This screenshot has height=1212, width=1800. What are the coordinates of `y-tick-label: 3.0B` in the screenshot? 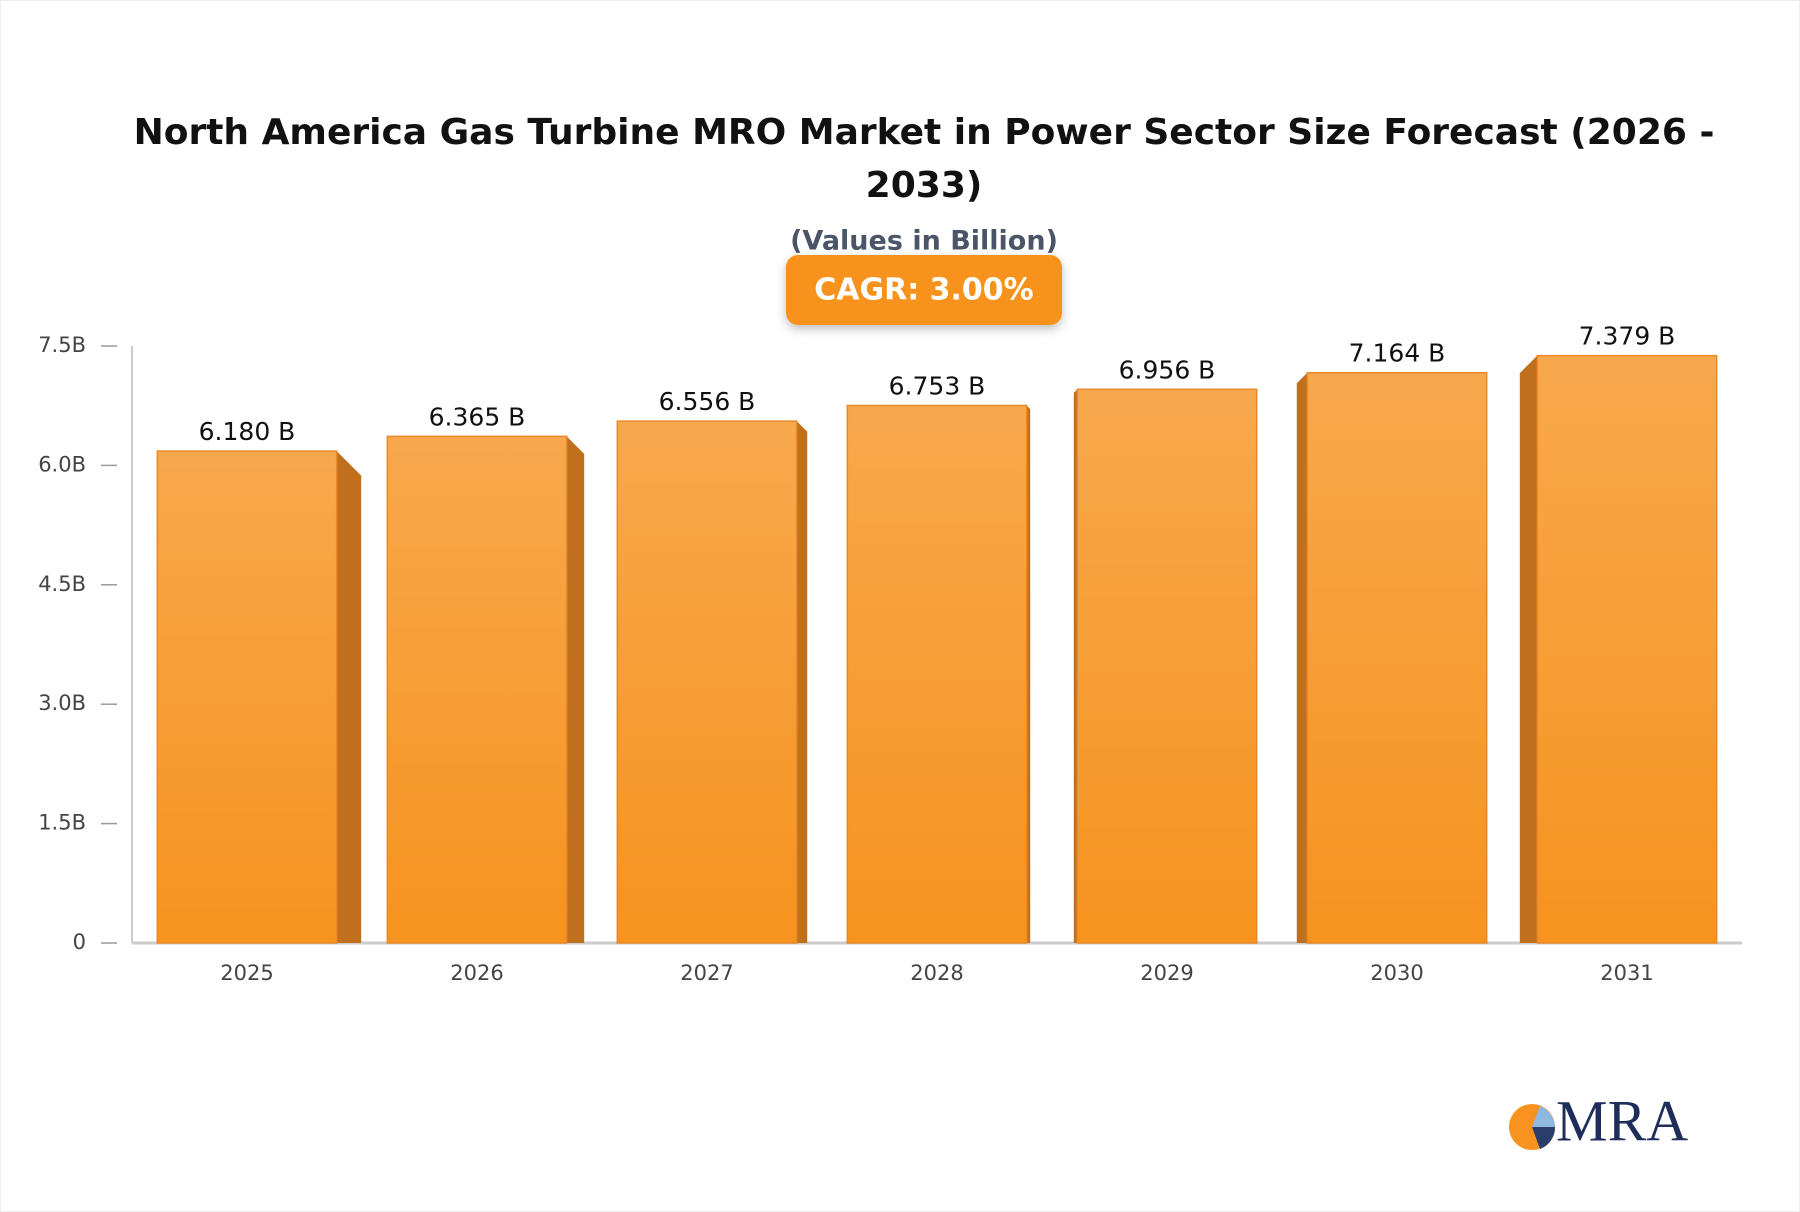 It's located at (62, 703).